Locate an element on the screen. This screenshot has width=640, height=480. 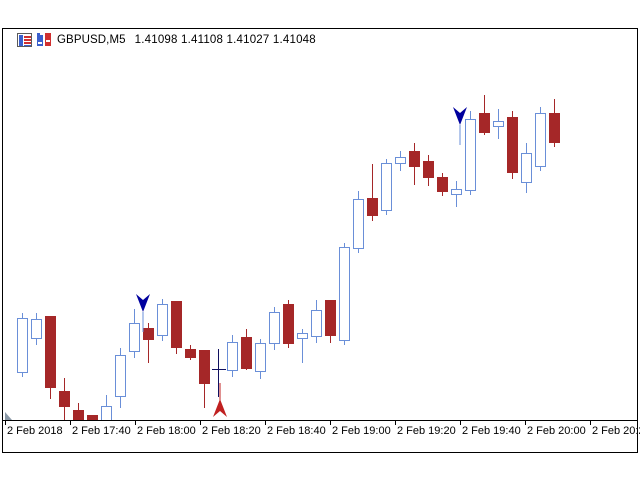
x-axis-tick-label: 2 Feb 19:00 is located at coordinates (361, 431).